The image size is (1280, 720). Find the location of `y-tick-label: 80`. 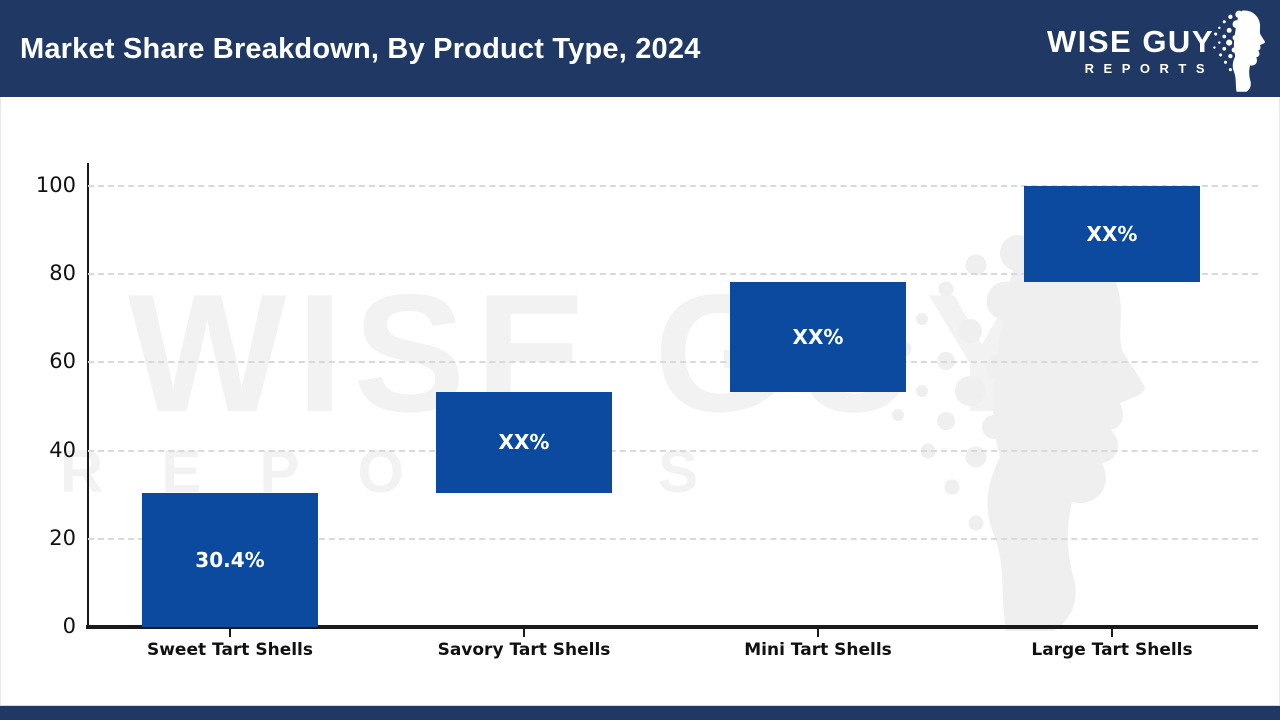

y-tick-label: 80 is located at coordinates (62, 273).